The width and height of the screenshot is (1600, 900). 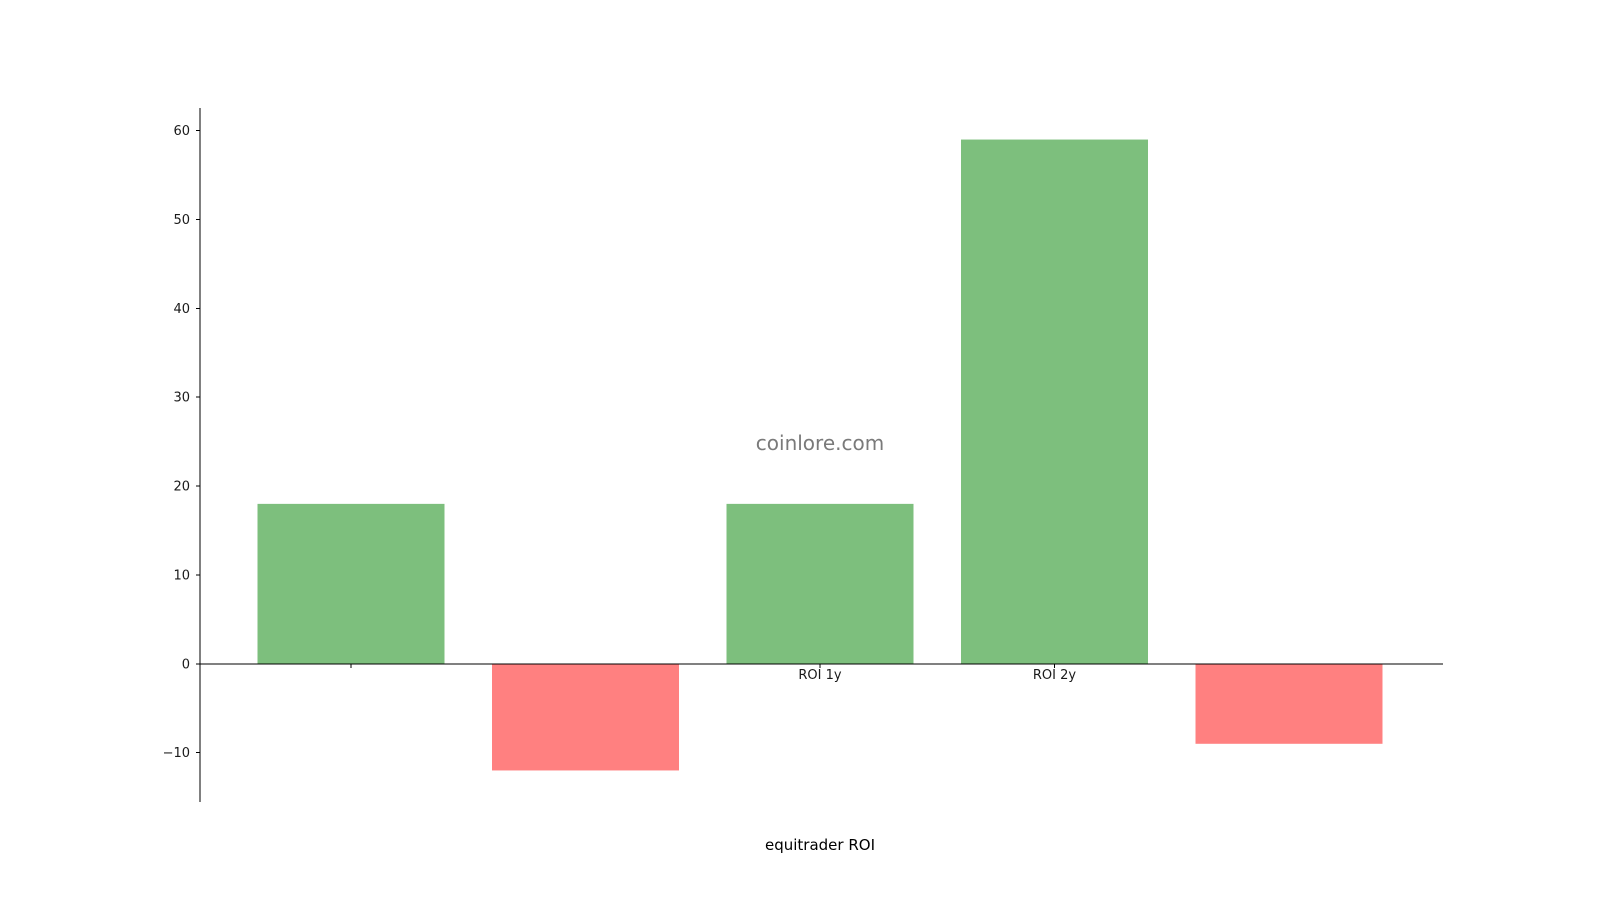 I want to click on bar-roi-2y, so click(x=1054, y=401).